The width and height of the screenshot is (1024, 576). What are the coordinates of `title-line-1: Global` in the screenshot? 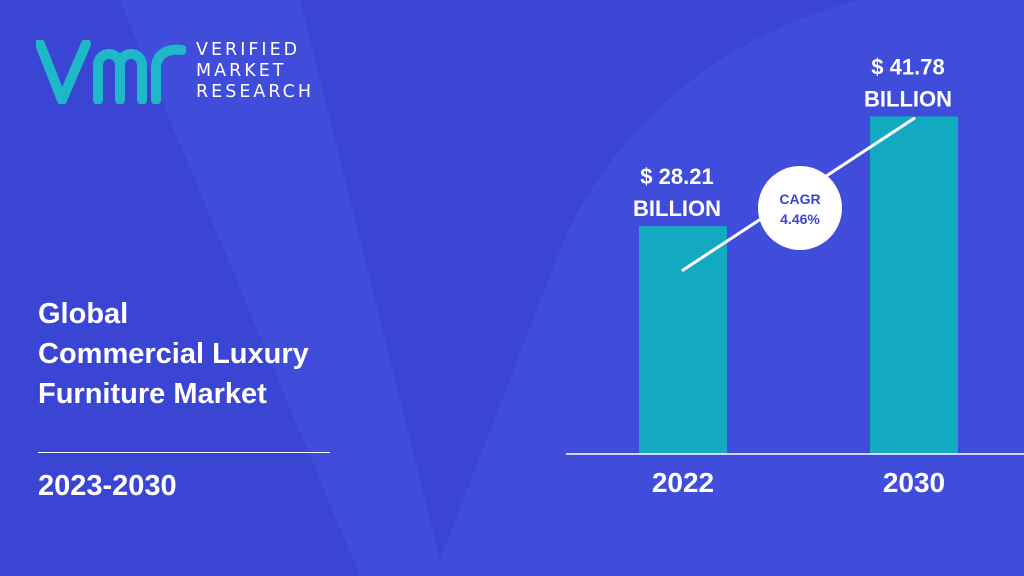 It's located at (83, 314).